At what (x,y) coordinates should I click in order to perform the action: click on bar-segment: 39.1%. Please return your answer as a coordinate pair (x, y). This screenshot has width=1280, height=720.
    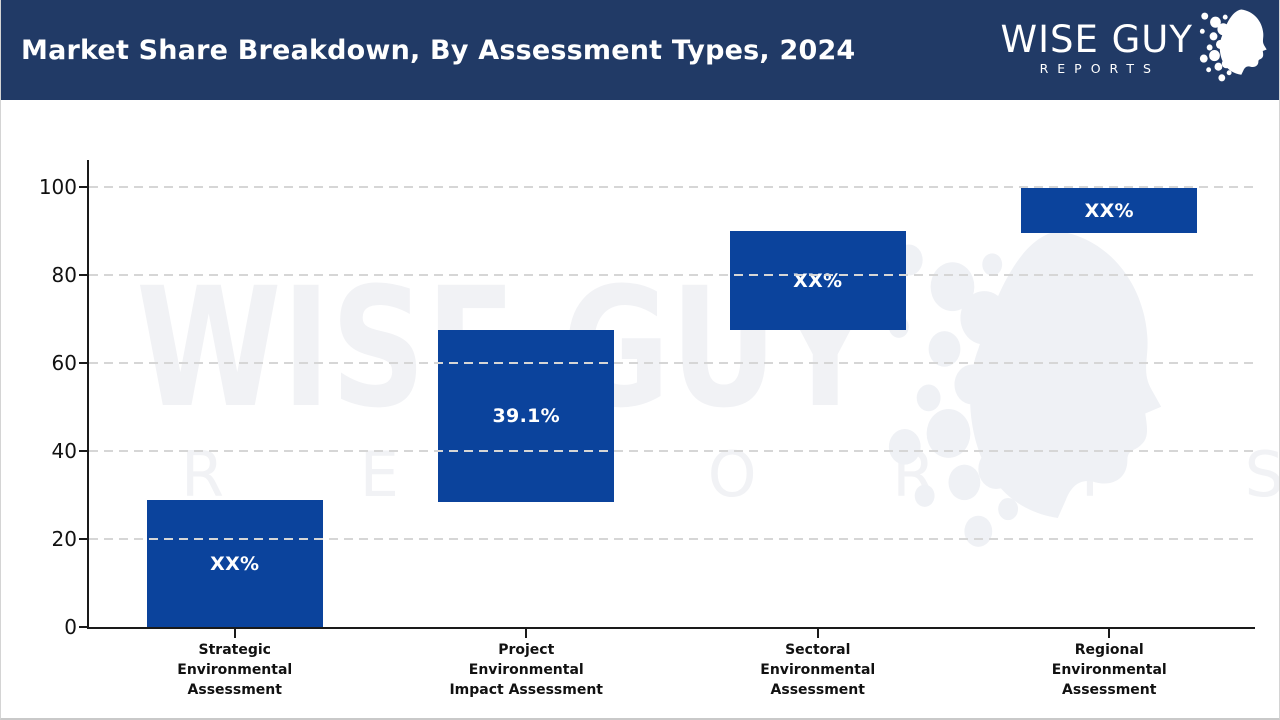
    Looking at the image, I should click on (526, 416).